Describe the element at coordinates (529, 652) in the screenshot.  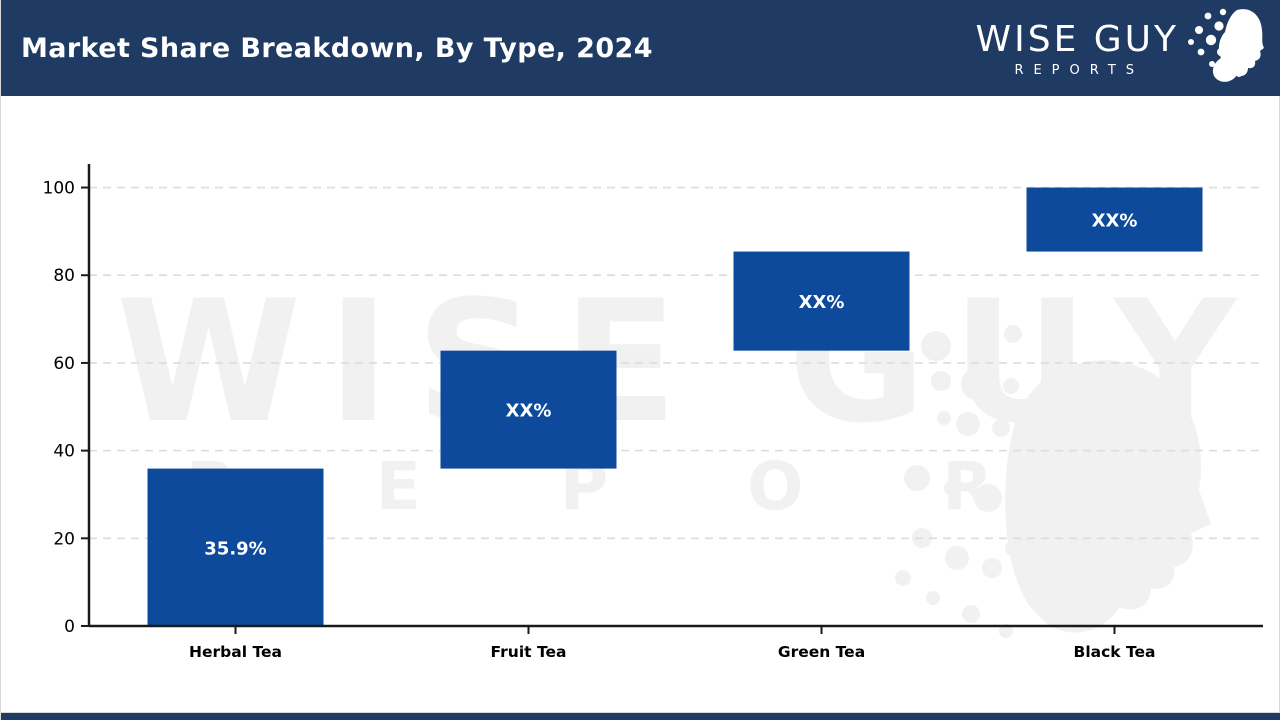
I see `x-category-label: Fruit Tea` at that location.